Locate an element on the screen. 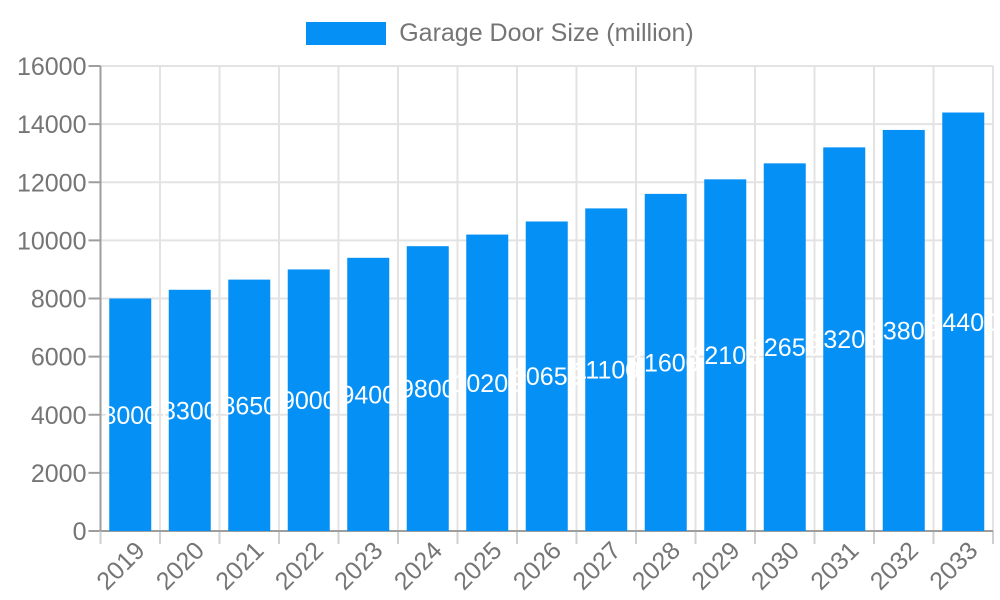 Image resolution: width=1000 pixels, height=600 pixels. bar-value-label: 13200 is located at coordinates (844, 340).